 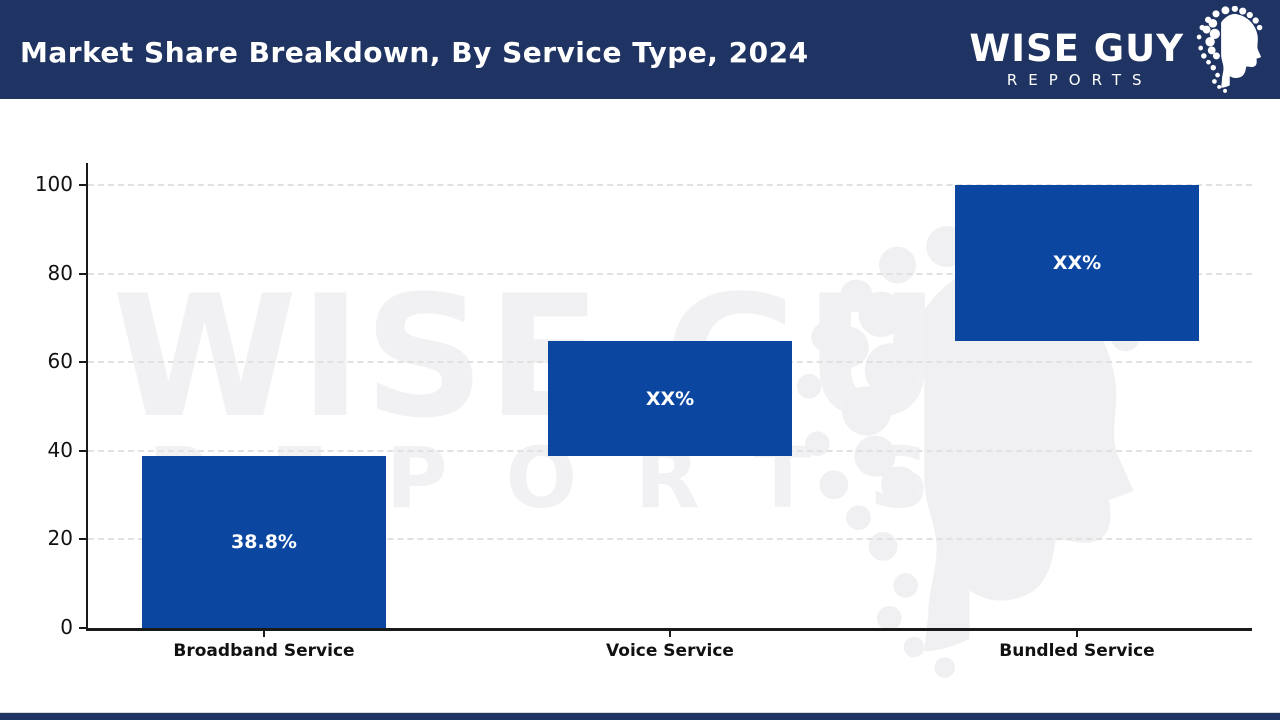 What do you see at coordinates (264, 651) in the screenshot?
I see `category-label: Broadband Service` at bounding box center [264, 651].